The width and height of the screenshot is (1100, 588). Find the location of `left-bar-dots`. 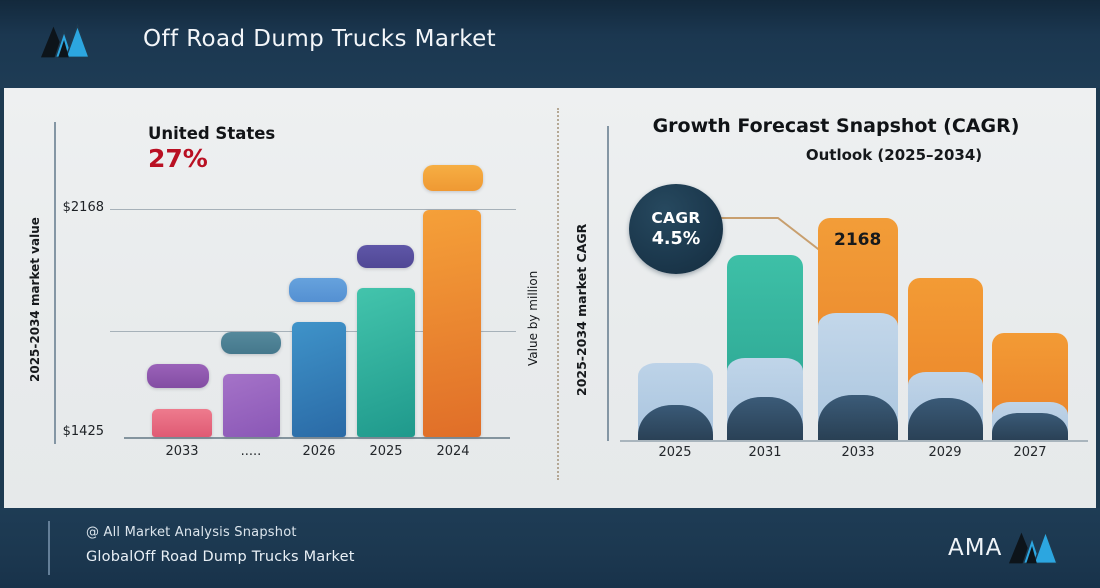

left-bar-dots is located at coordinates (251, 405).